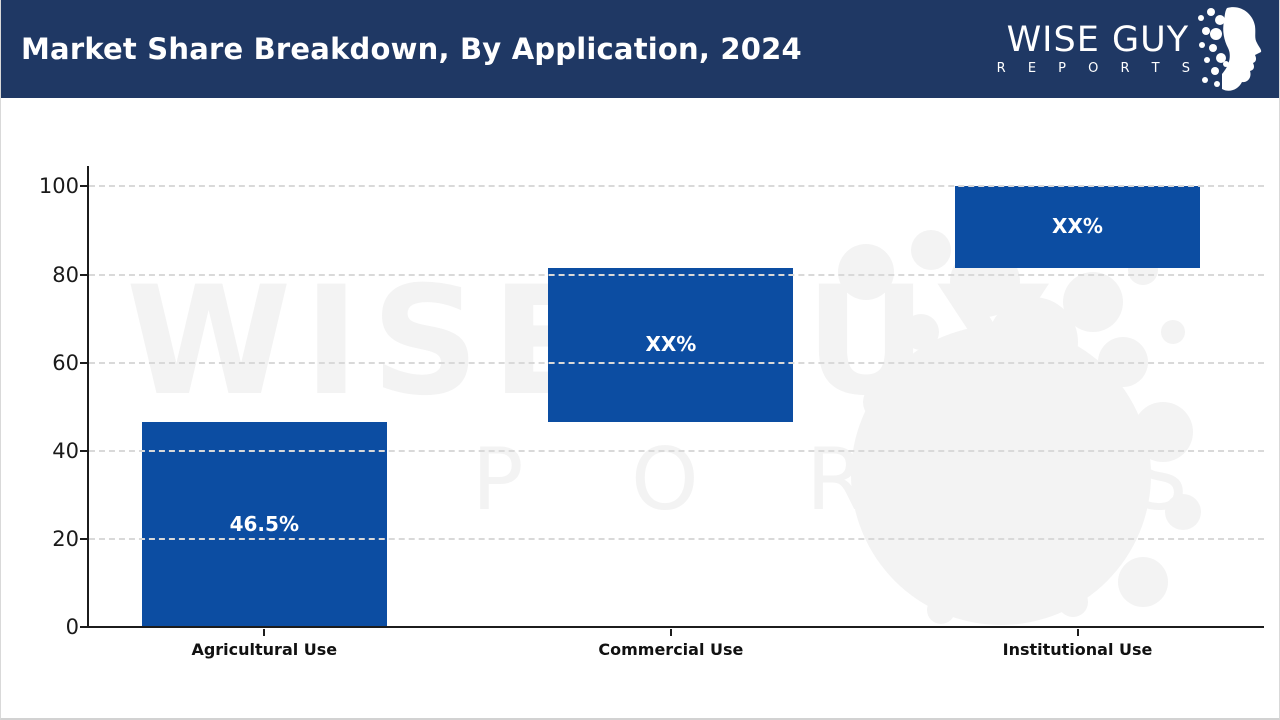 The width and height of the screenshot is (1280, 720). Describe the element at coordinates (65, 362) in the screenshot. I see `y-tick-label-60: 60` at that location.